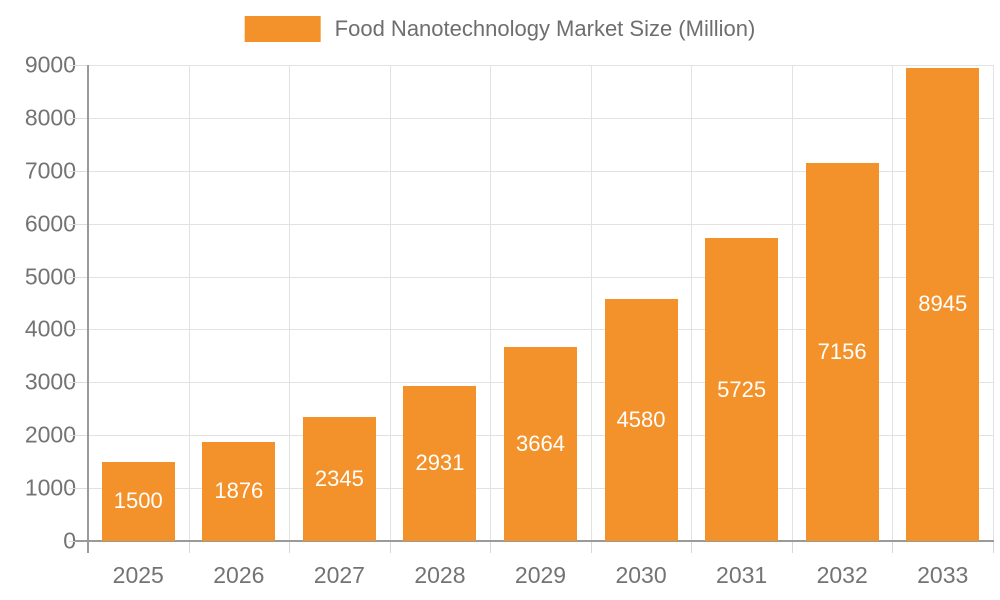 Image resolution: width=1000 pixels, height=600 pixels. Describe the element at coordinates (50, 434) in the screenshot. I see `y-axis-tick-label: 2000` at that location.